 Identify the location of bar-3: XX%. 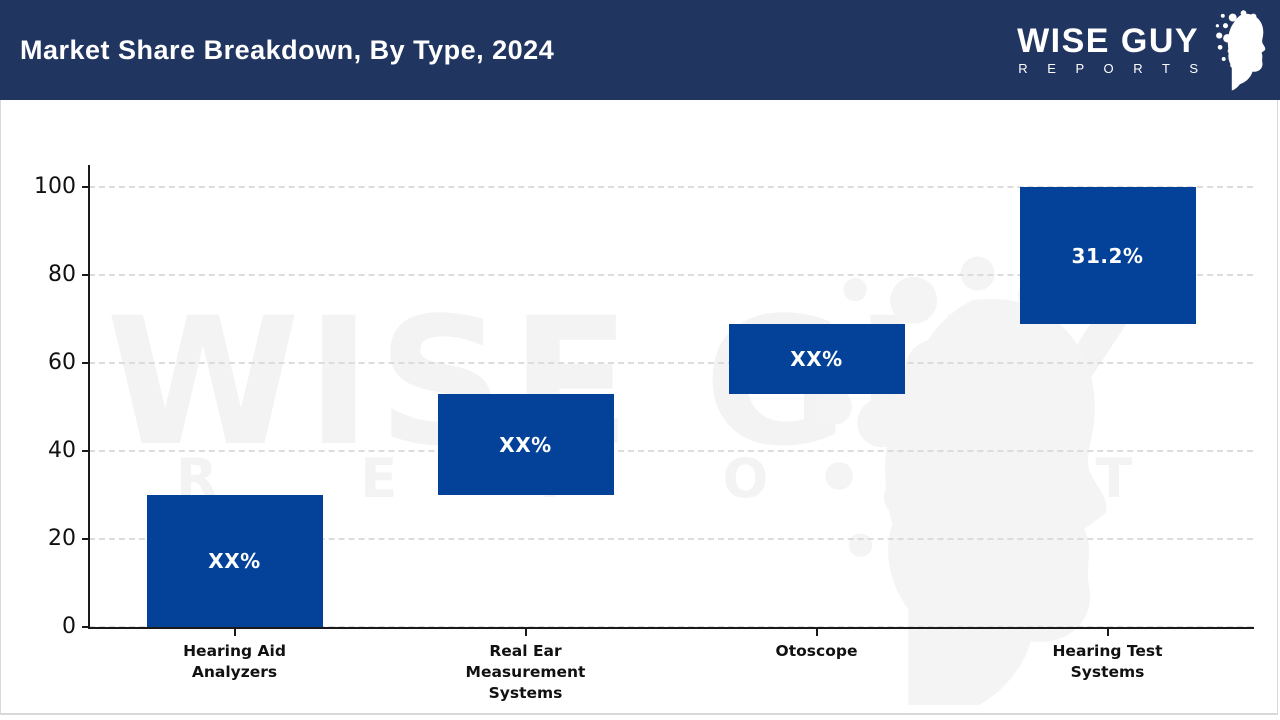
(816, 359).